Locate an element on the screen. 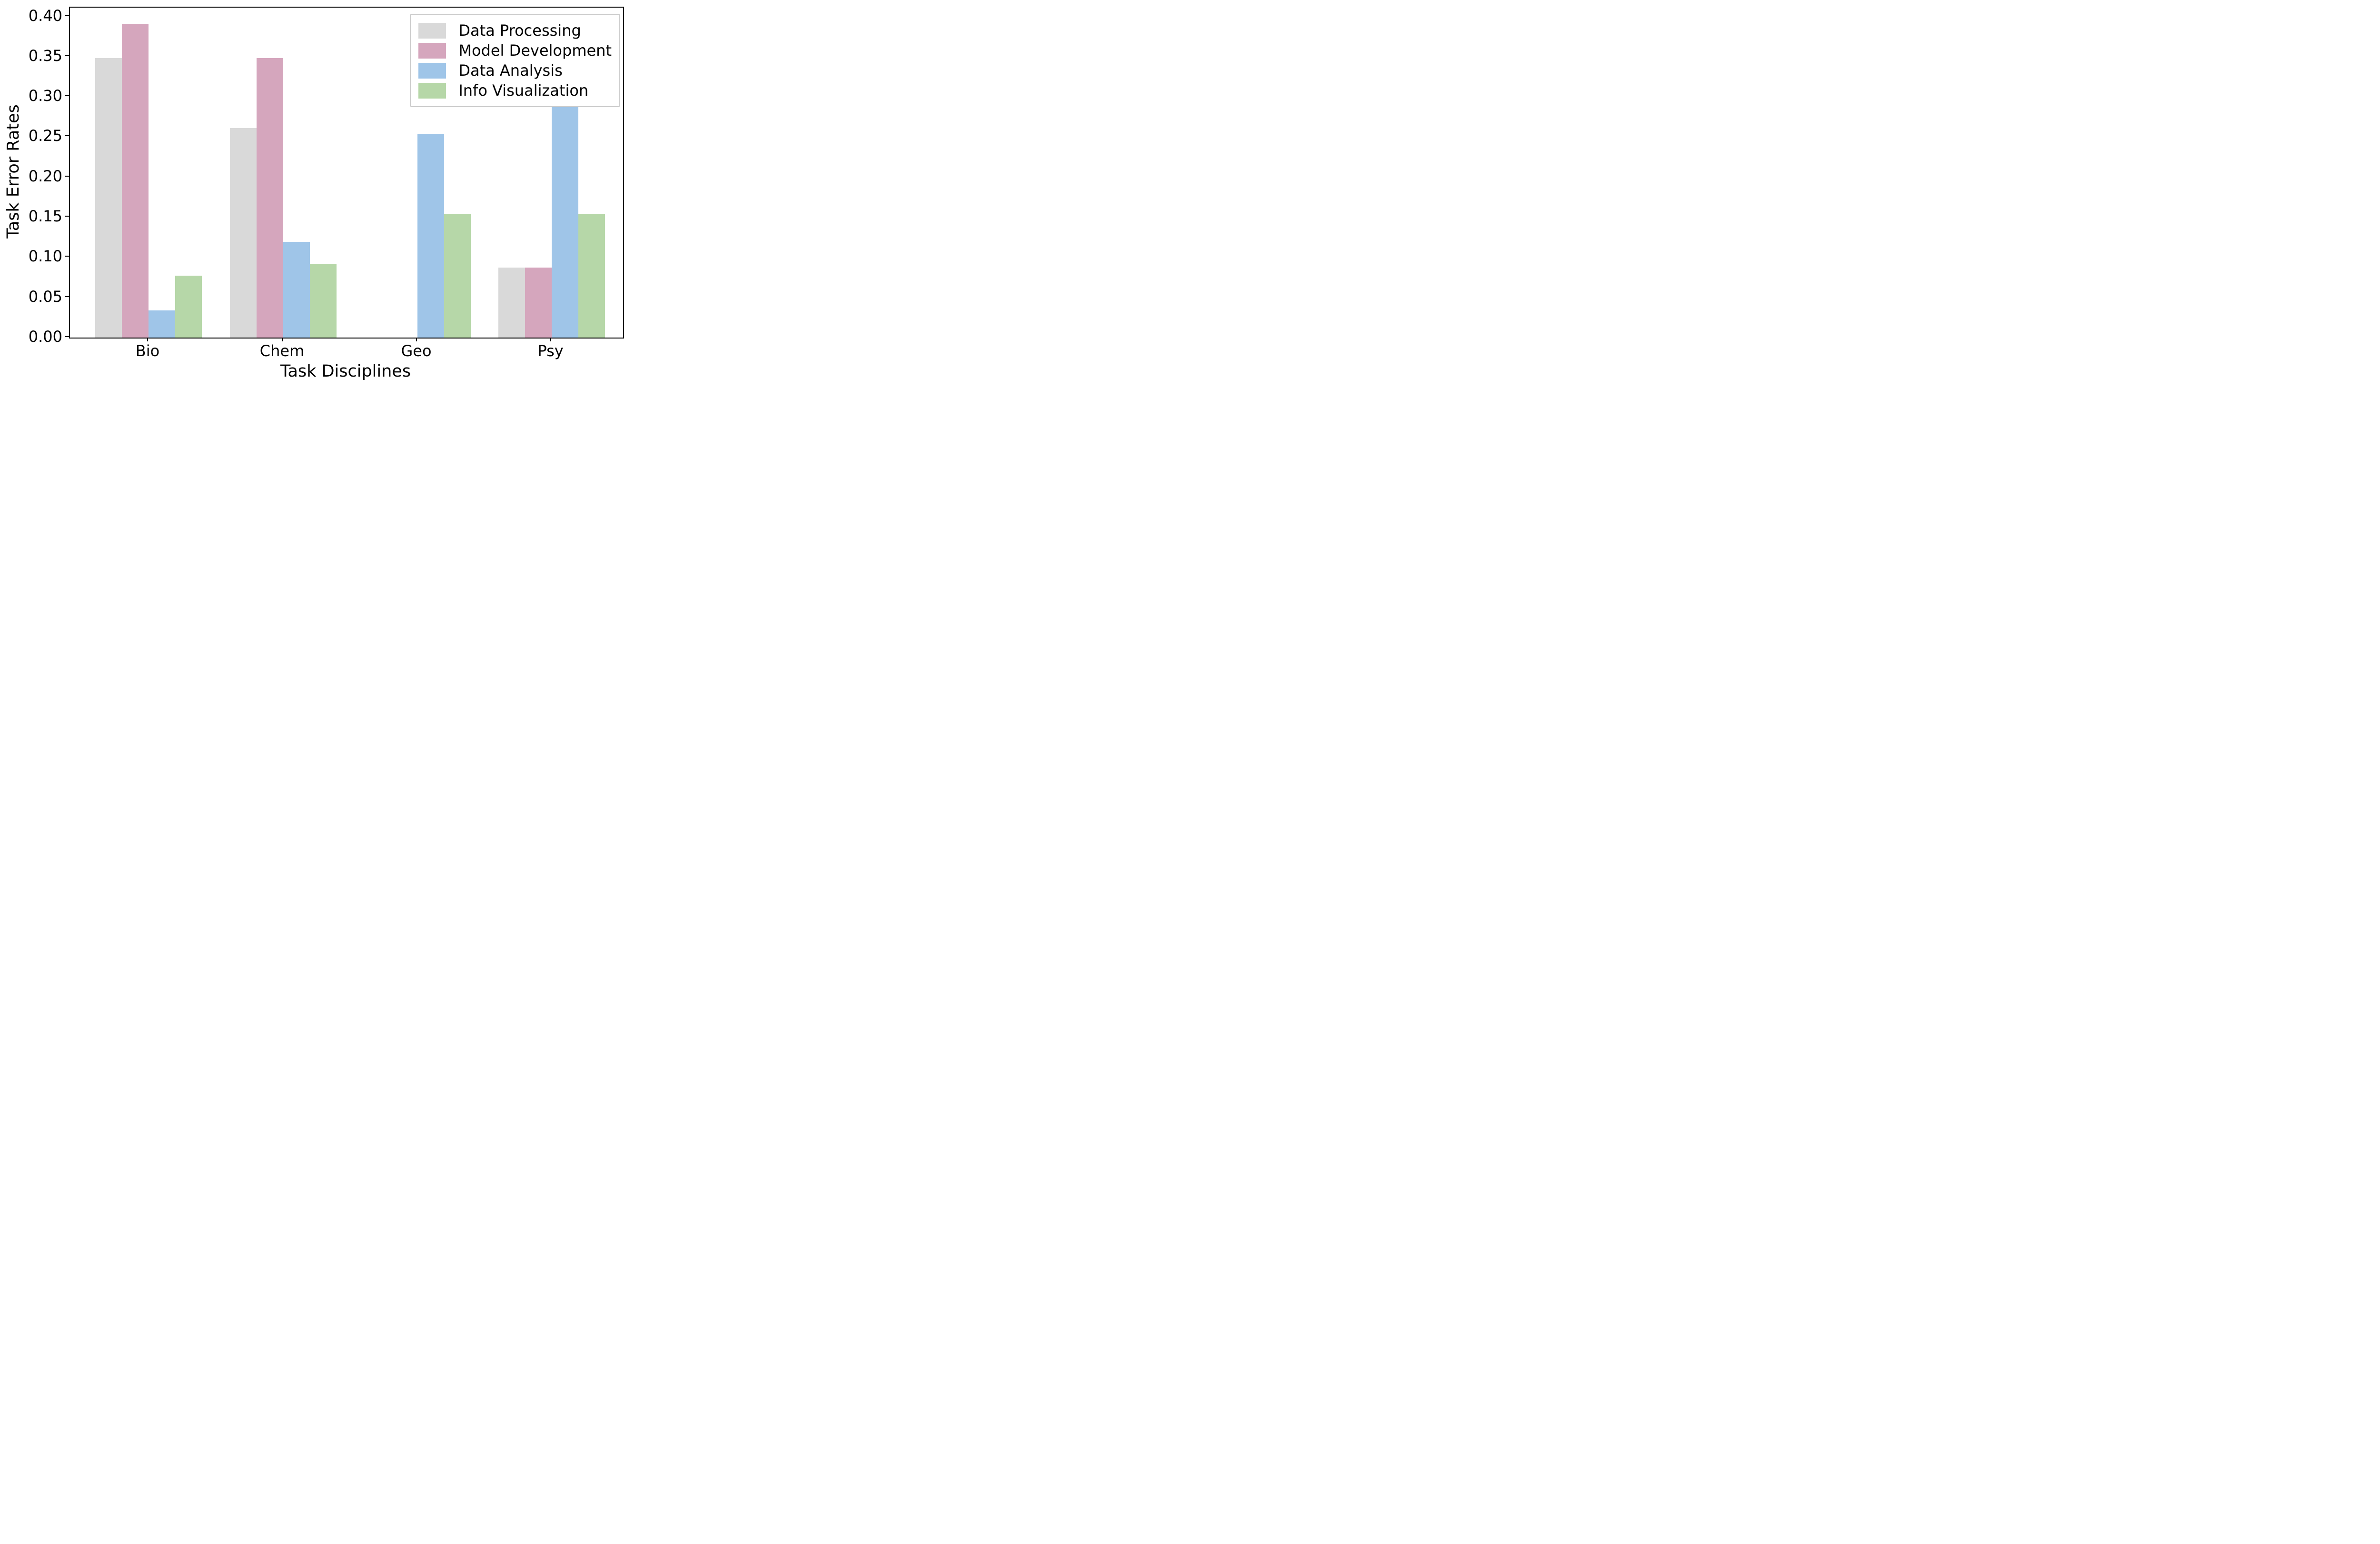 Image resolution: width=2380 pixels, height=1544 pixels. x-axis-label: Task Disciplines is located at coordinates (345, 371).